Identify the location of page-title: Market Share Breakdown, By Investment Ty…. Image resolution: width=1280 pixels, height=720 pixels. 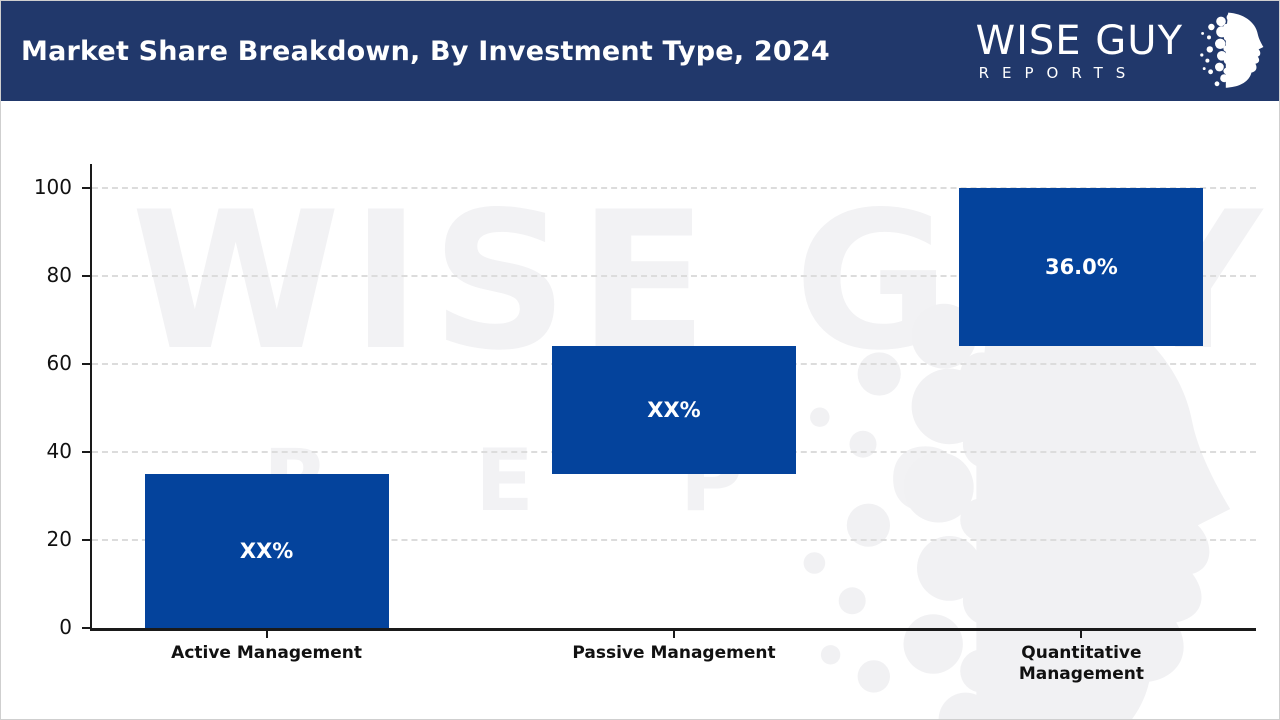
(425, 51).